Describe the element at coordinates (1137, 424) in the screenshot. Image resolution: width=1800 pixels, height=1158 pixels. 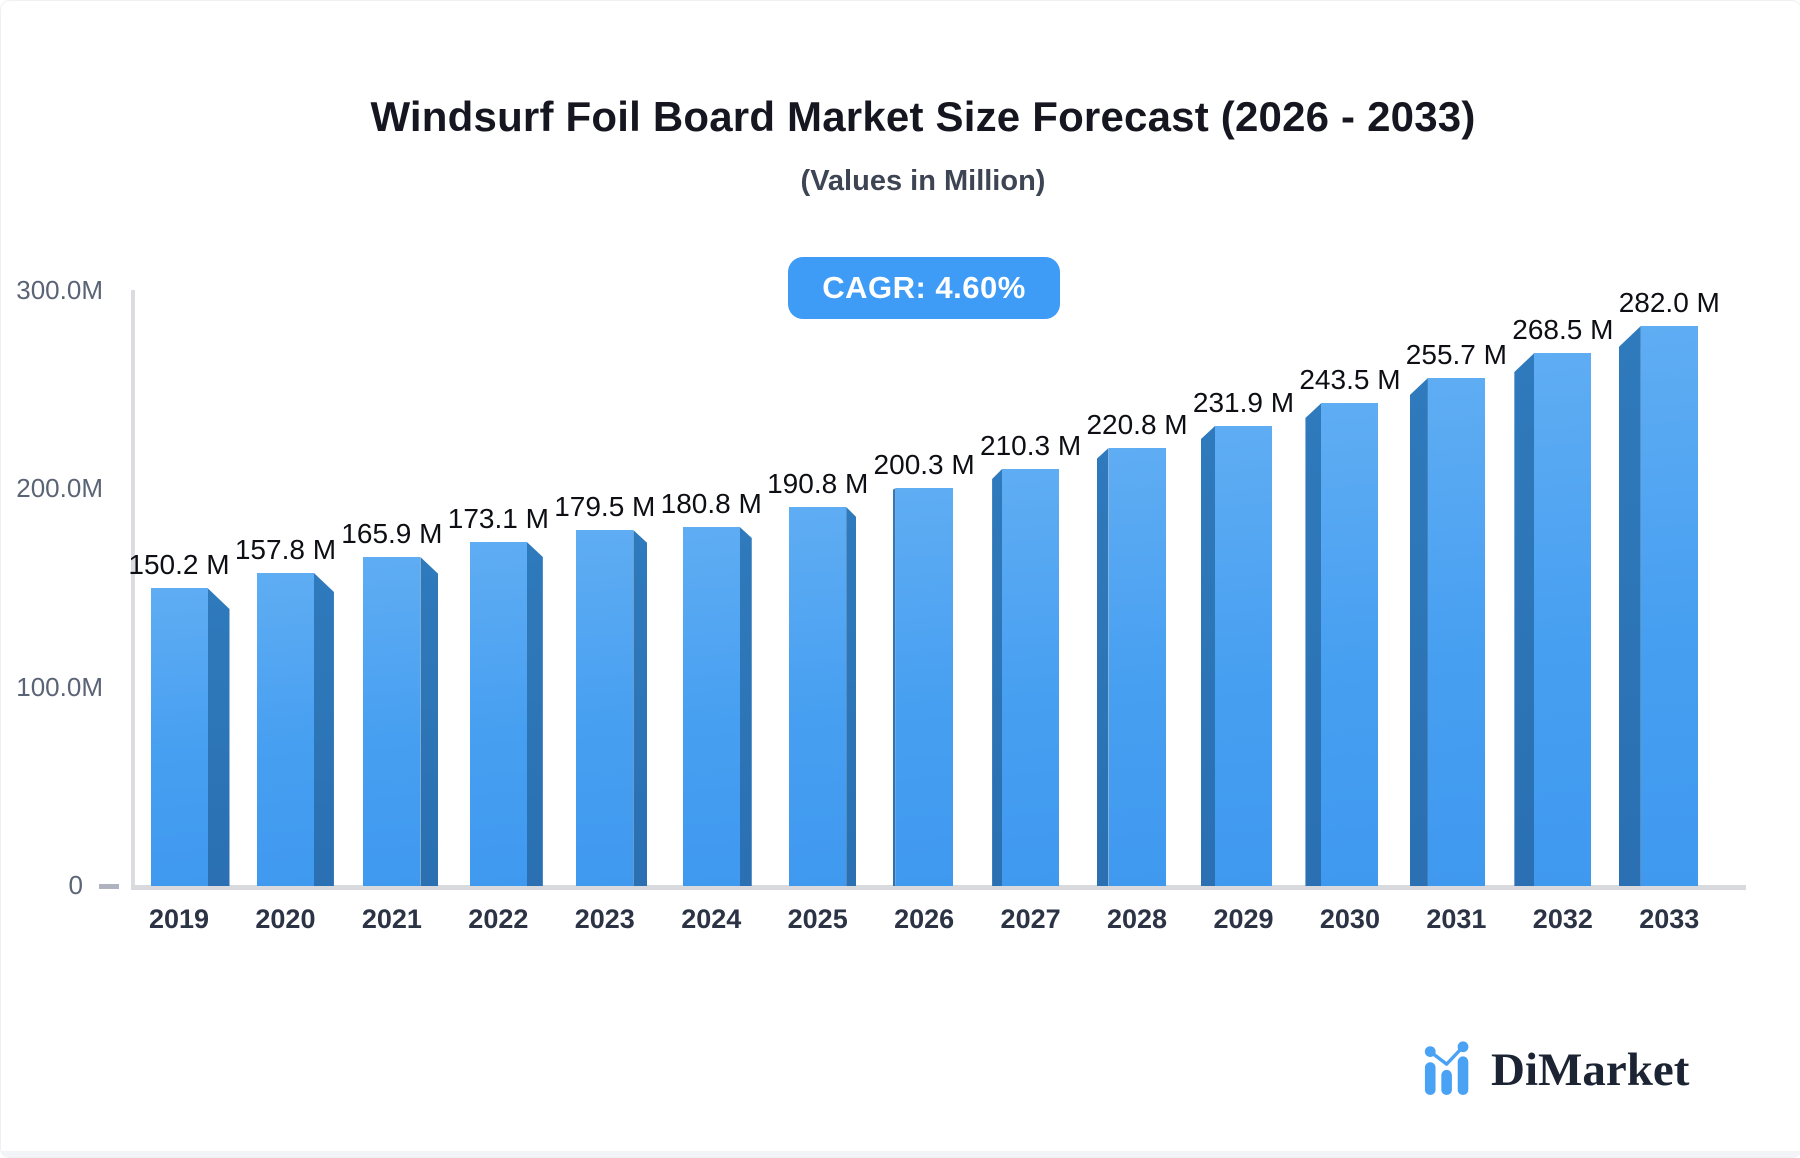
I see `bar-value-label-2028: 220.8 M` at that location.